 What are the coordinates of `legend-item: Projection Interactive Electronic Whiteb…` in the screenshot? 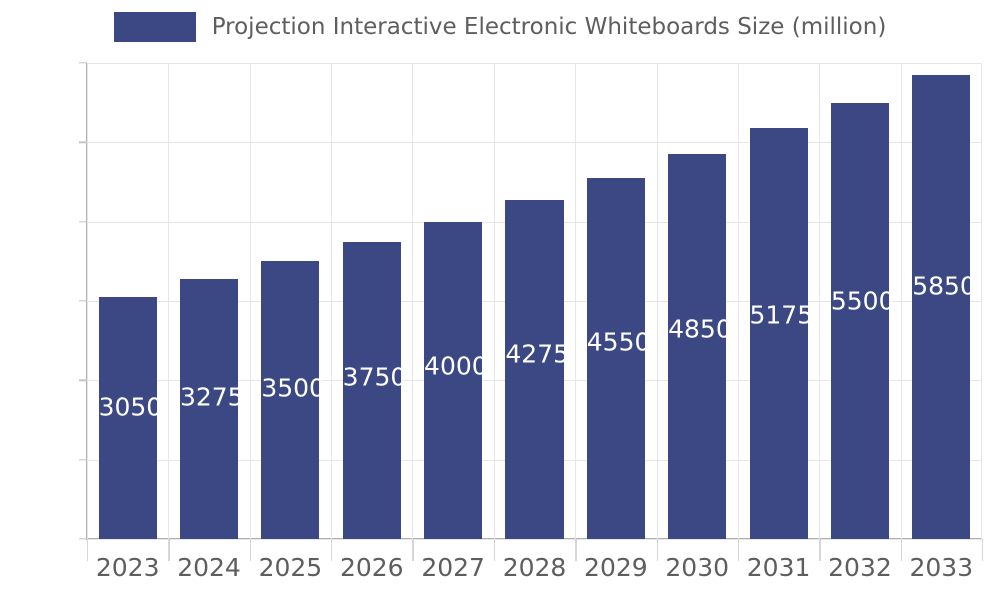 It's located at (500, 27).